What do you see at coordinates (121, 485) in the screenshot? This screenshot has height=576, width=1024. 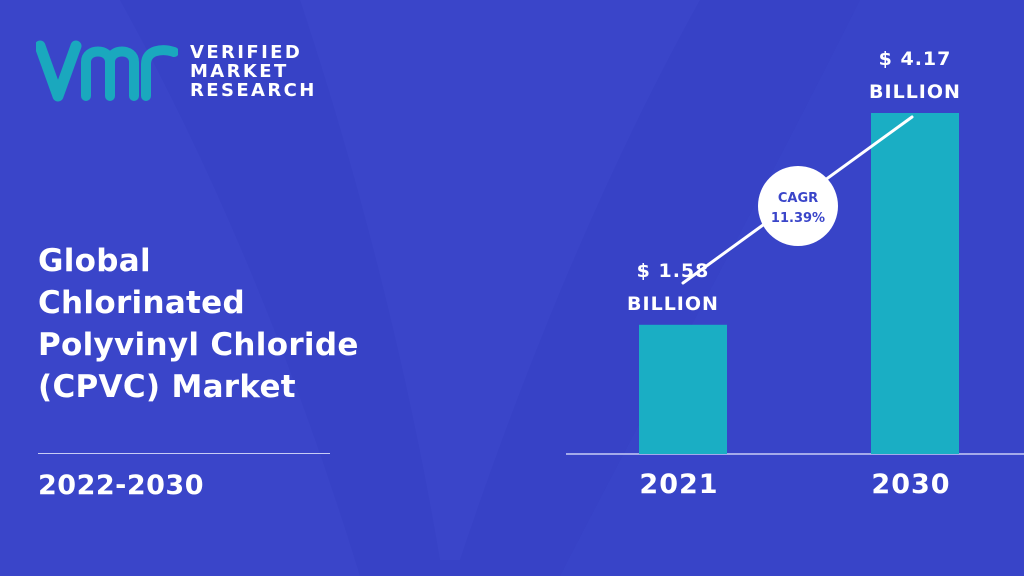 I see `forecast-period: 2022-2030` at bounding box center [121, 485].